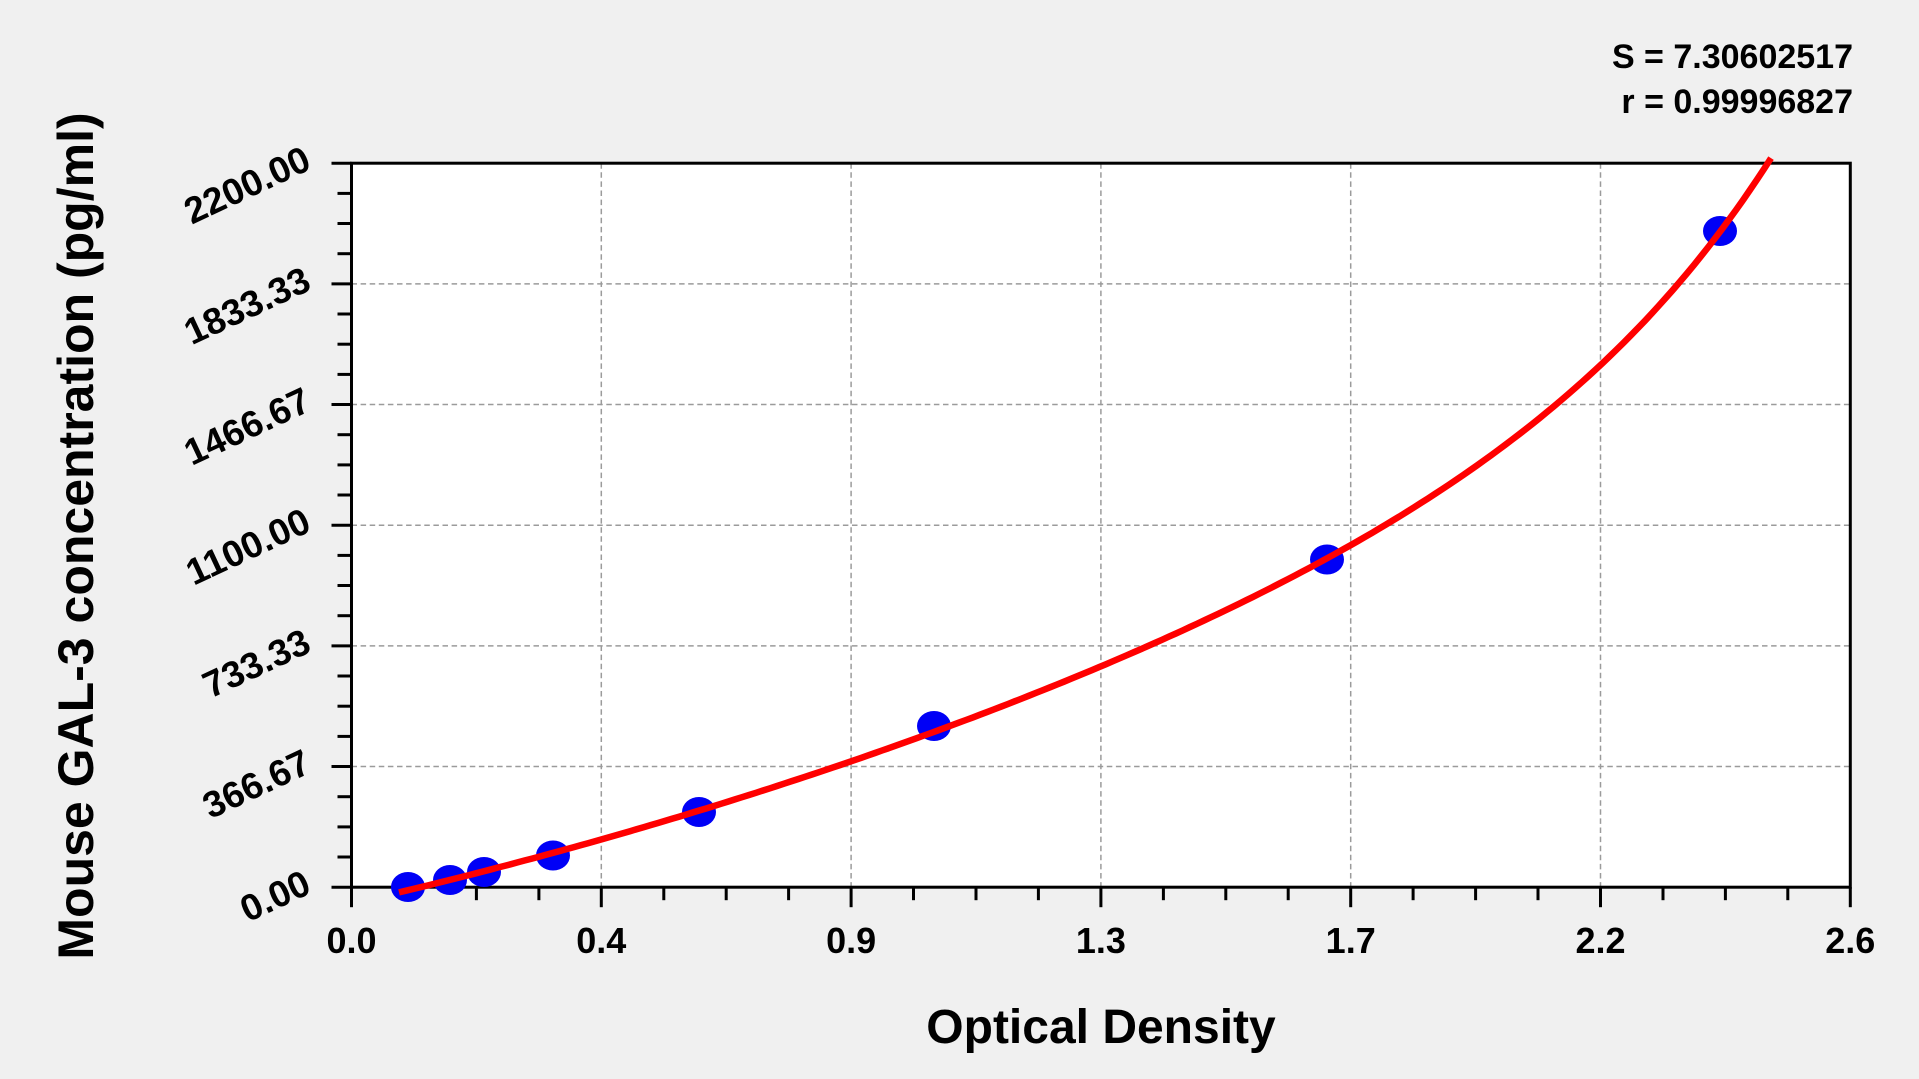 This screenshot has height=1079, width=1919. I want to click on svg-text:Mouse GAL-3 concentration (pg/: Mouse GAL-3 concentration (pg/ml), so click(76, 535).